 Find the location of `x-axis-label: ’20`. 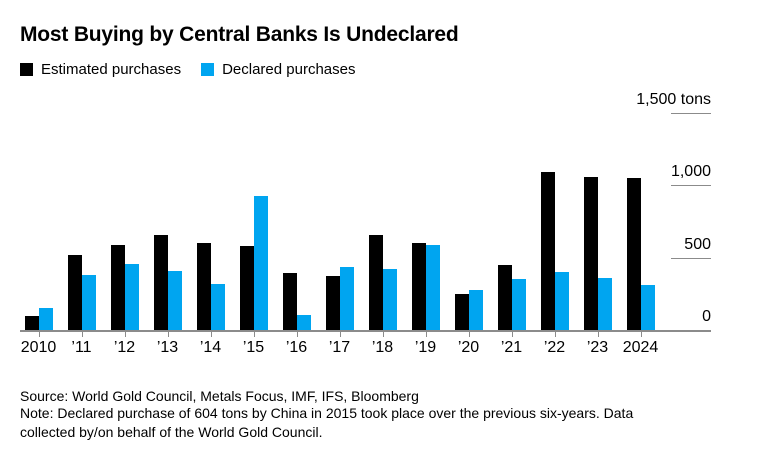

x-axis-label: ’20 is located at coordinates (468, 347).